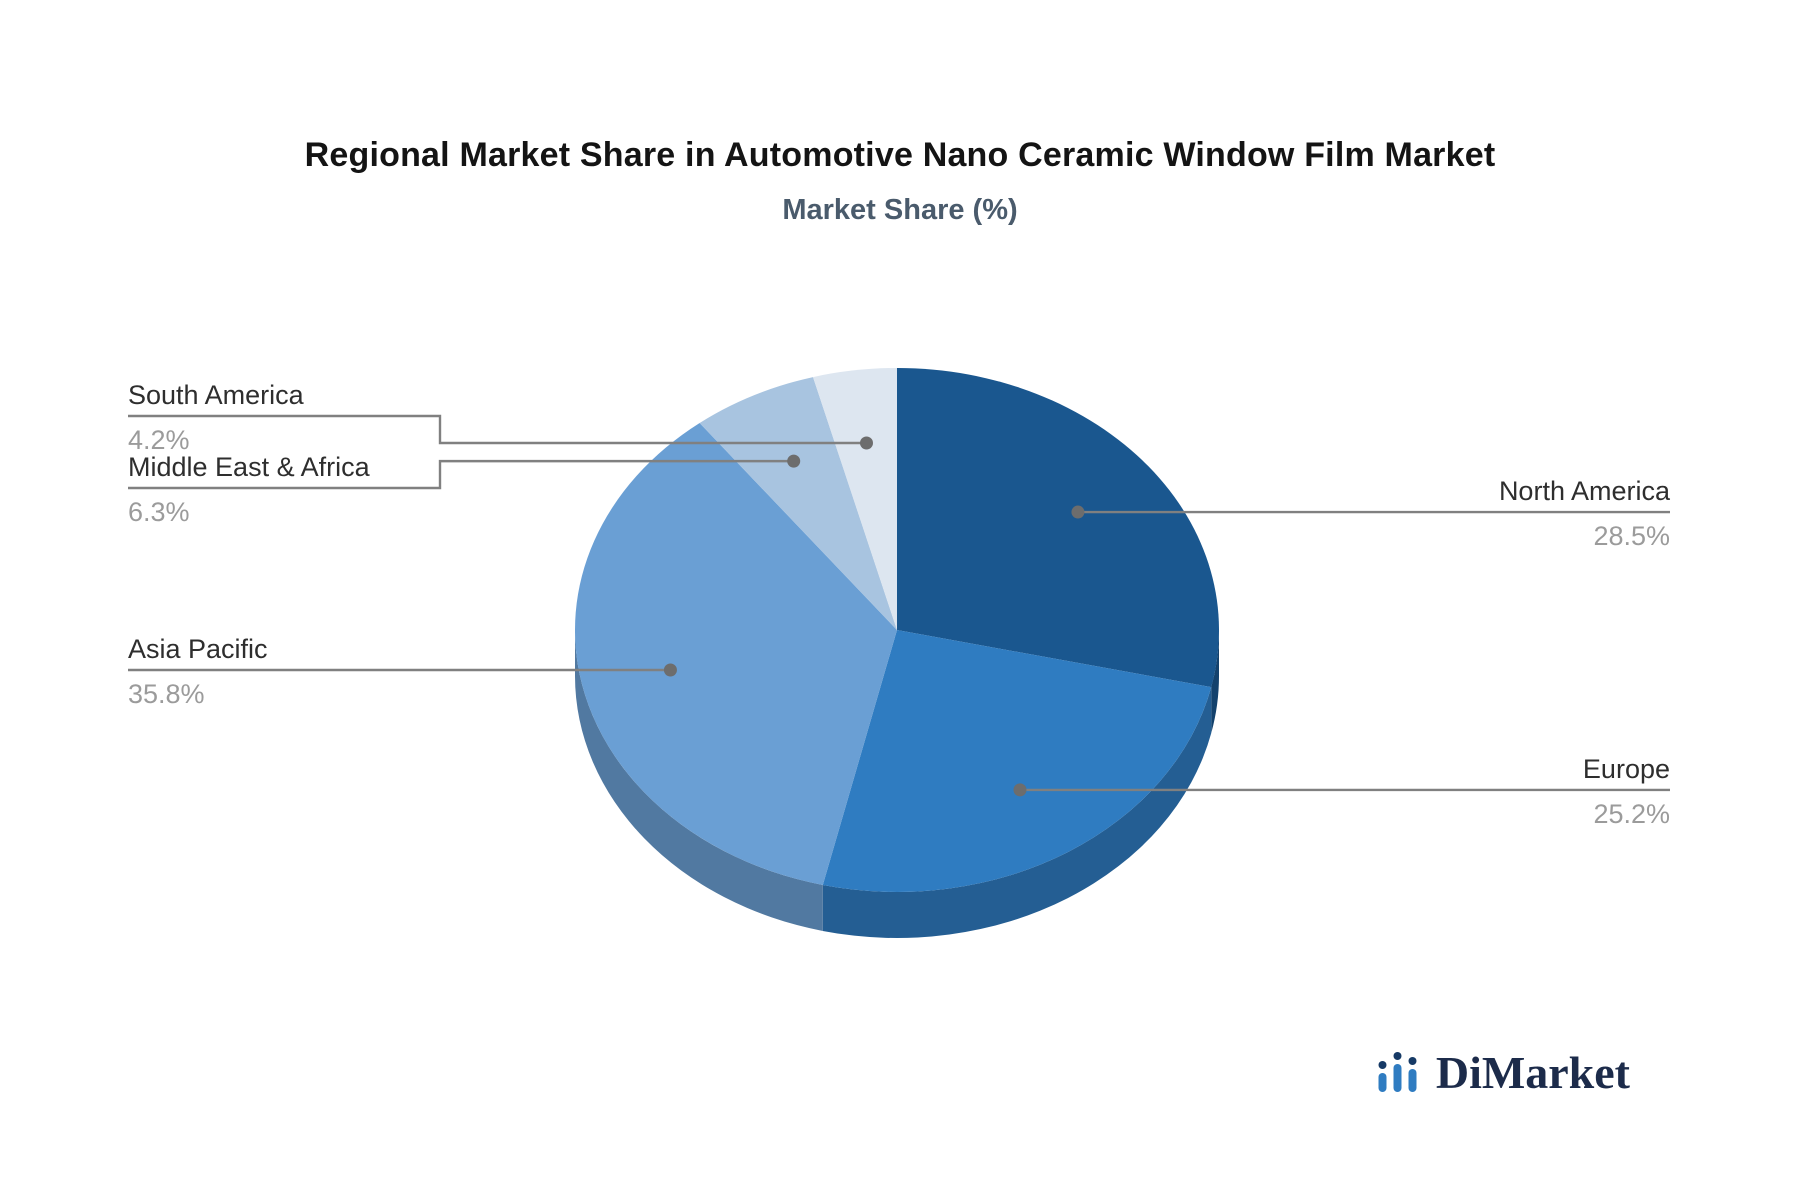 The image size is (1800, 1196). What do you see at coordinates (159, 512) in the screenshot?
I see `slice-percent-middle-east-africa: 6.3%` at bounding box center [159, 512].